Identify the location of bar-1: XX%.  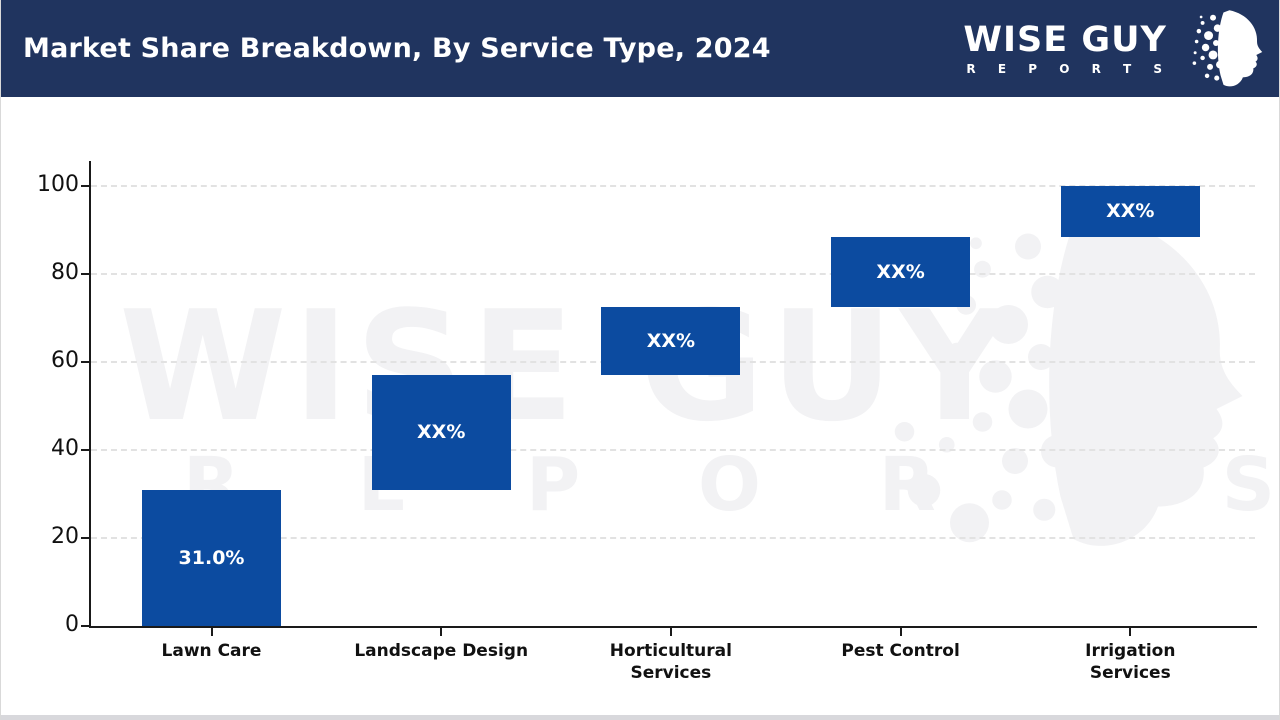
(441, 432).